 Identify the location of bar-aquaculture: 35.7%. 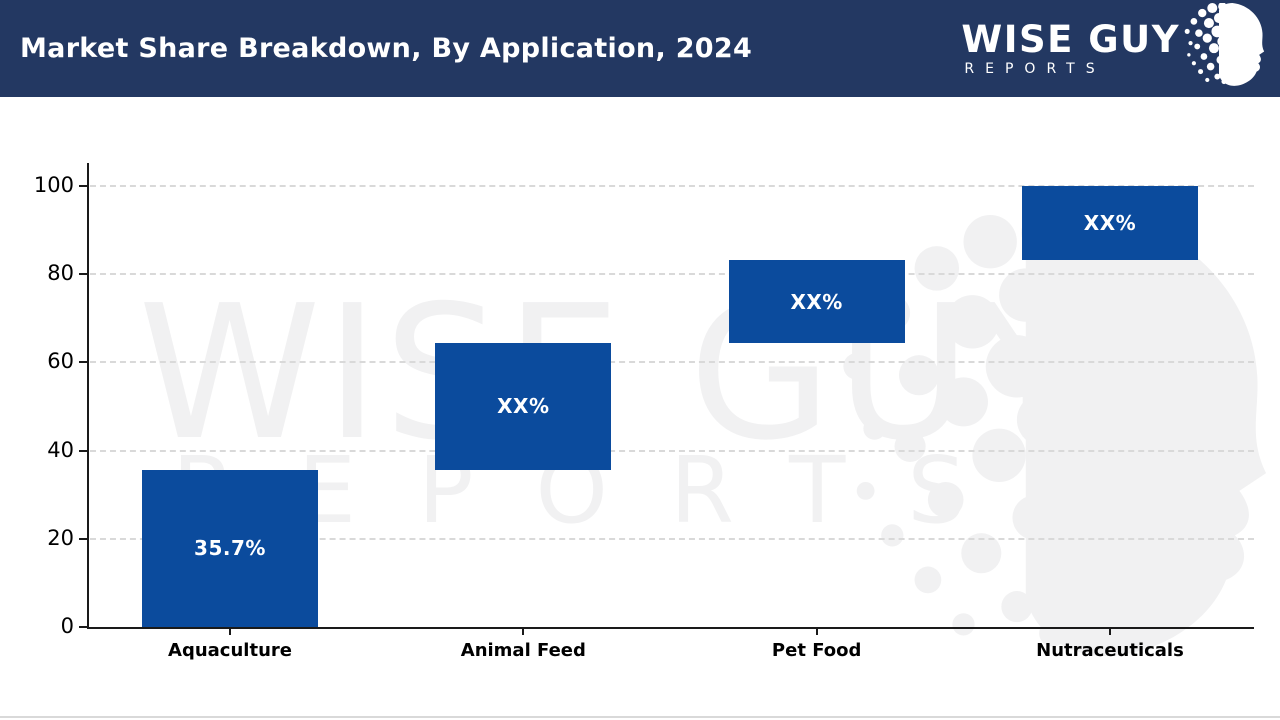
(230, 548).